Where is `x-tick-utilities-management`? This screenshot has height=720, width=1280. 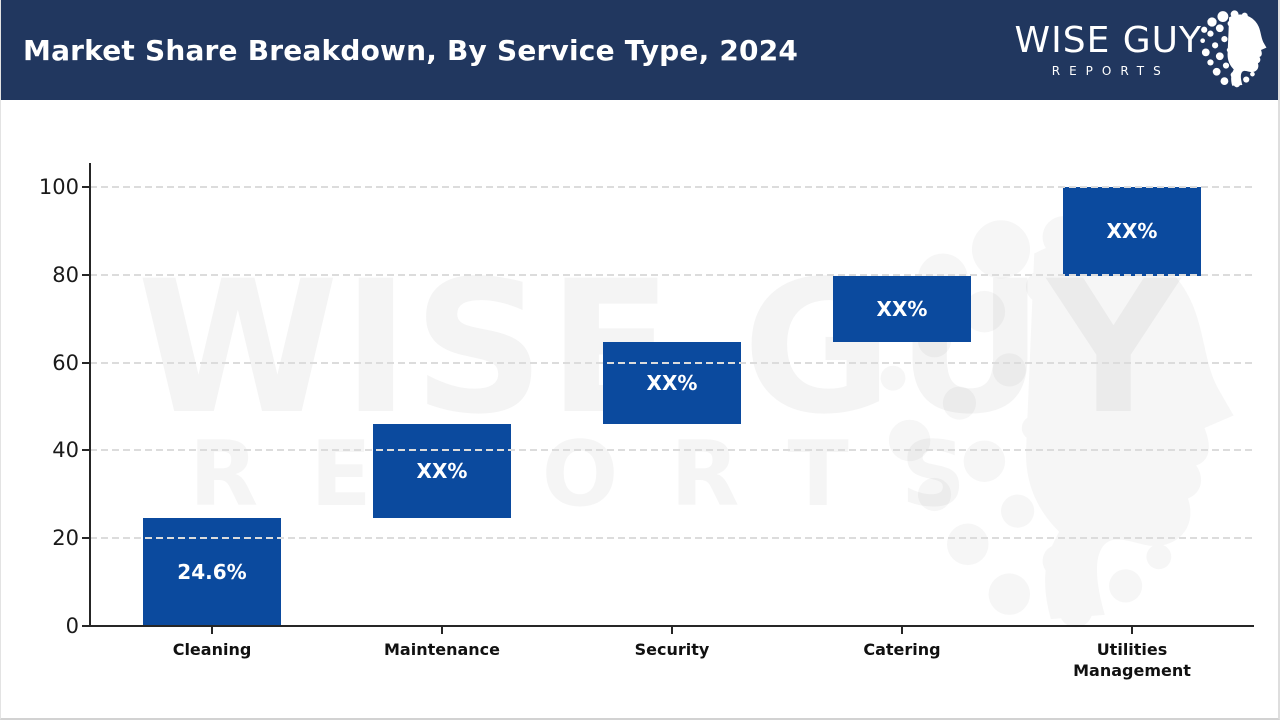
x-tick-utilities-management is located at coordinates (1132, 630).